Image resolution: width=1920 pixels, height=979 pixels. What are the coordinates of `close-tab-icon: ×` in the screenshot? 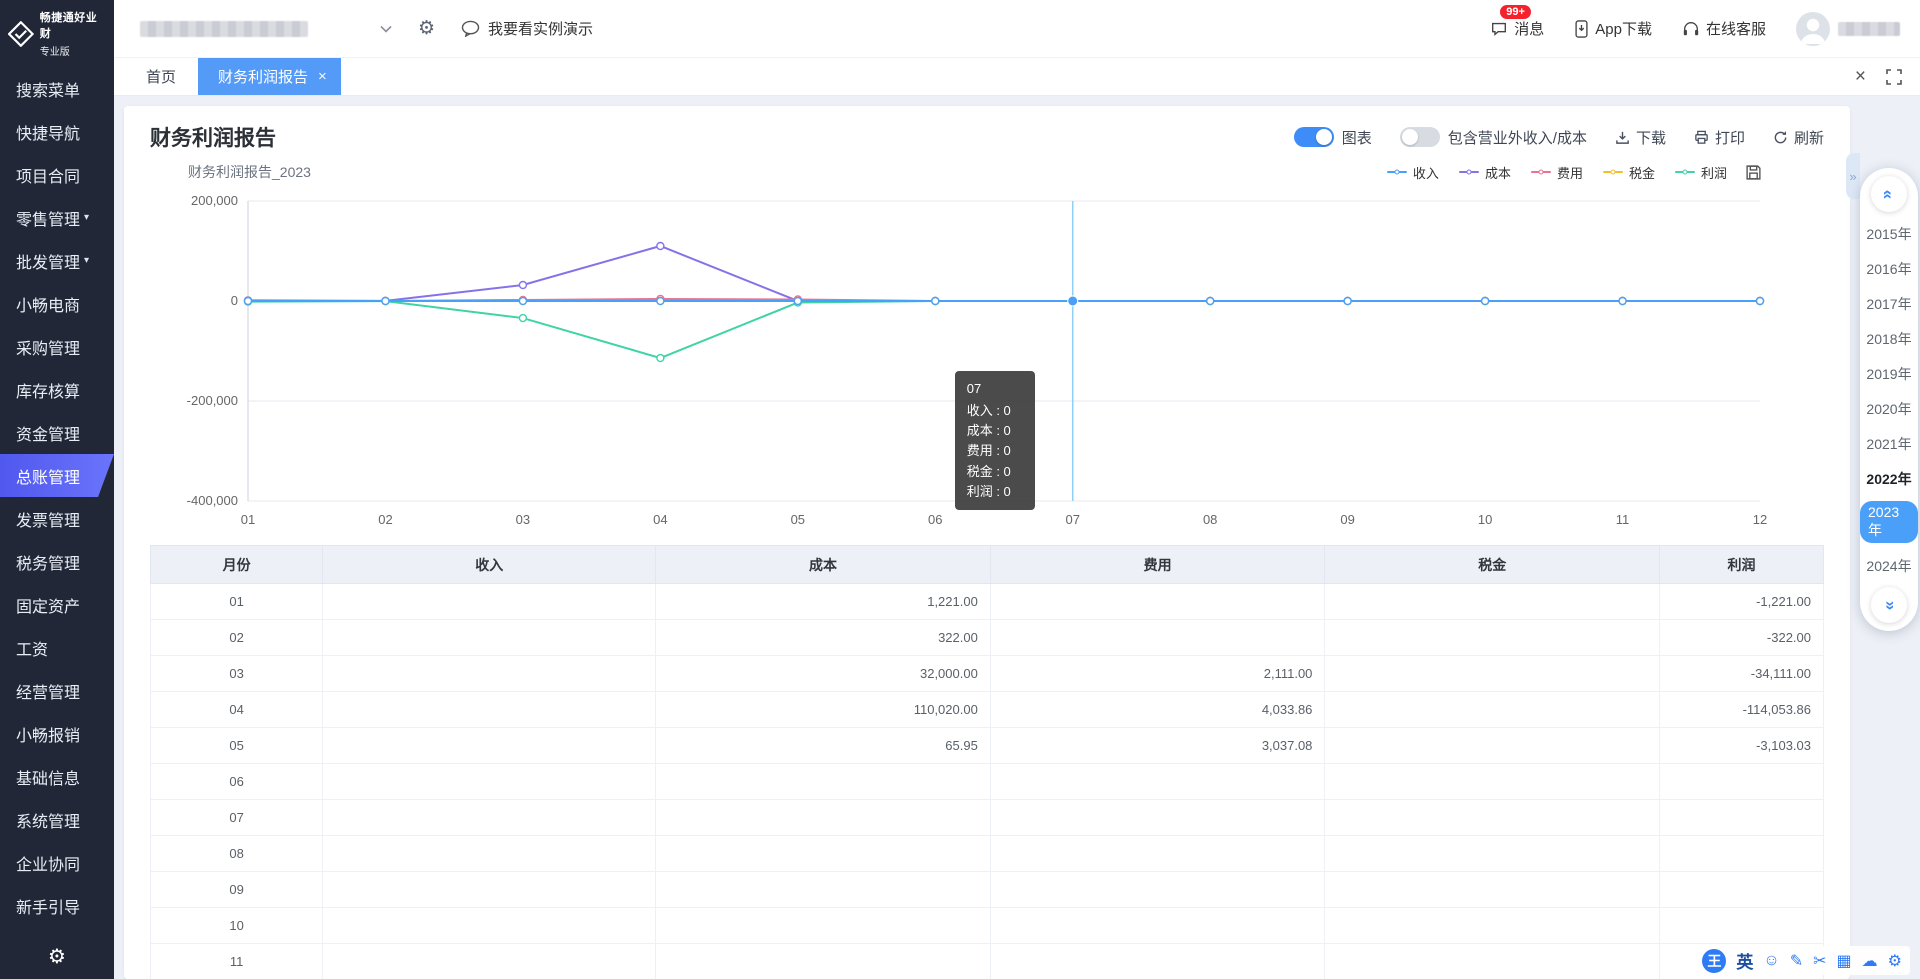 It's located at (322, 76).